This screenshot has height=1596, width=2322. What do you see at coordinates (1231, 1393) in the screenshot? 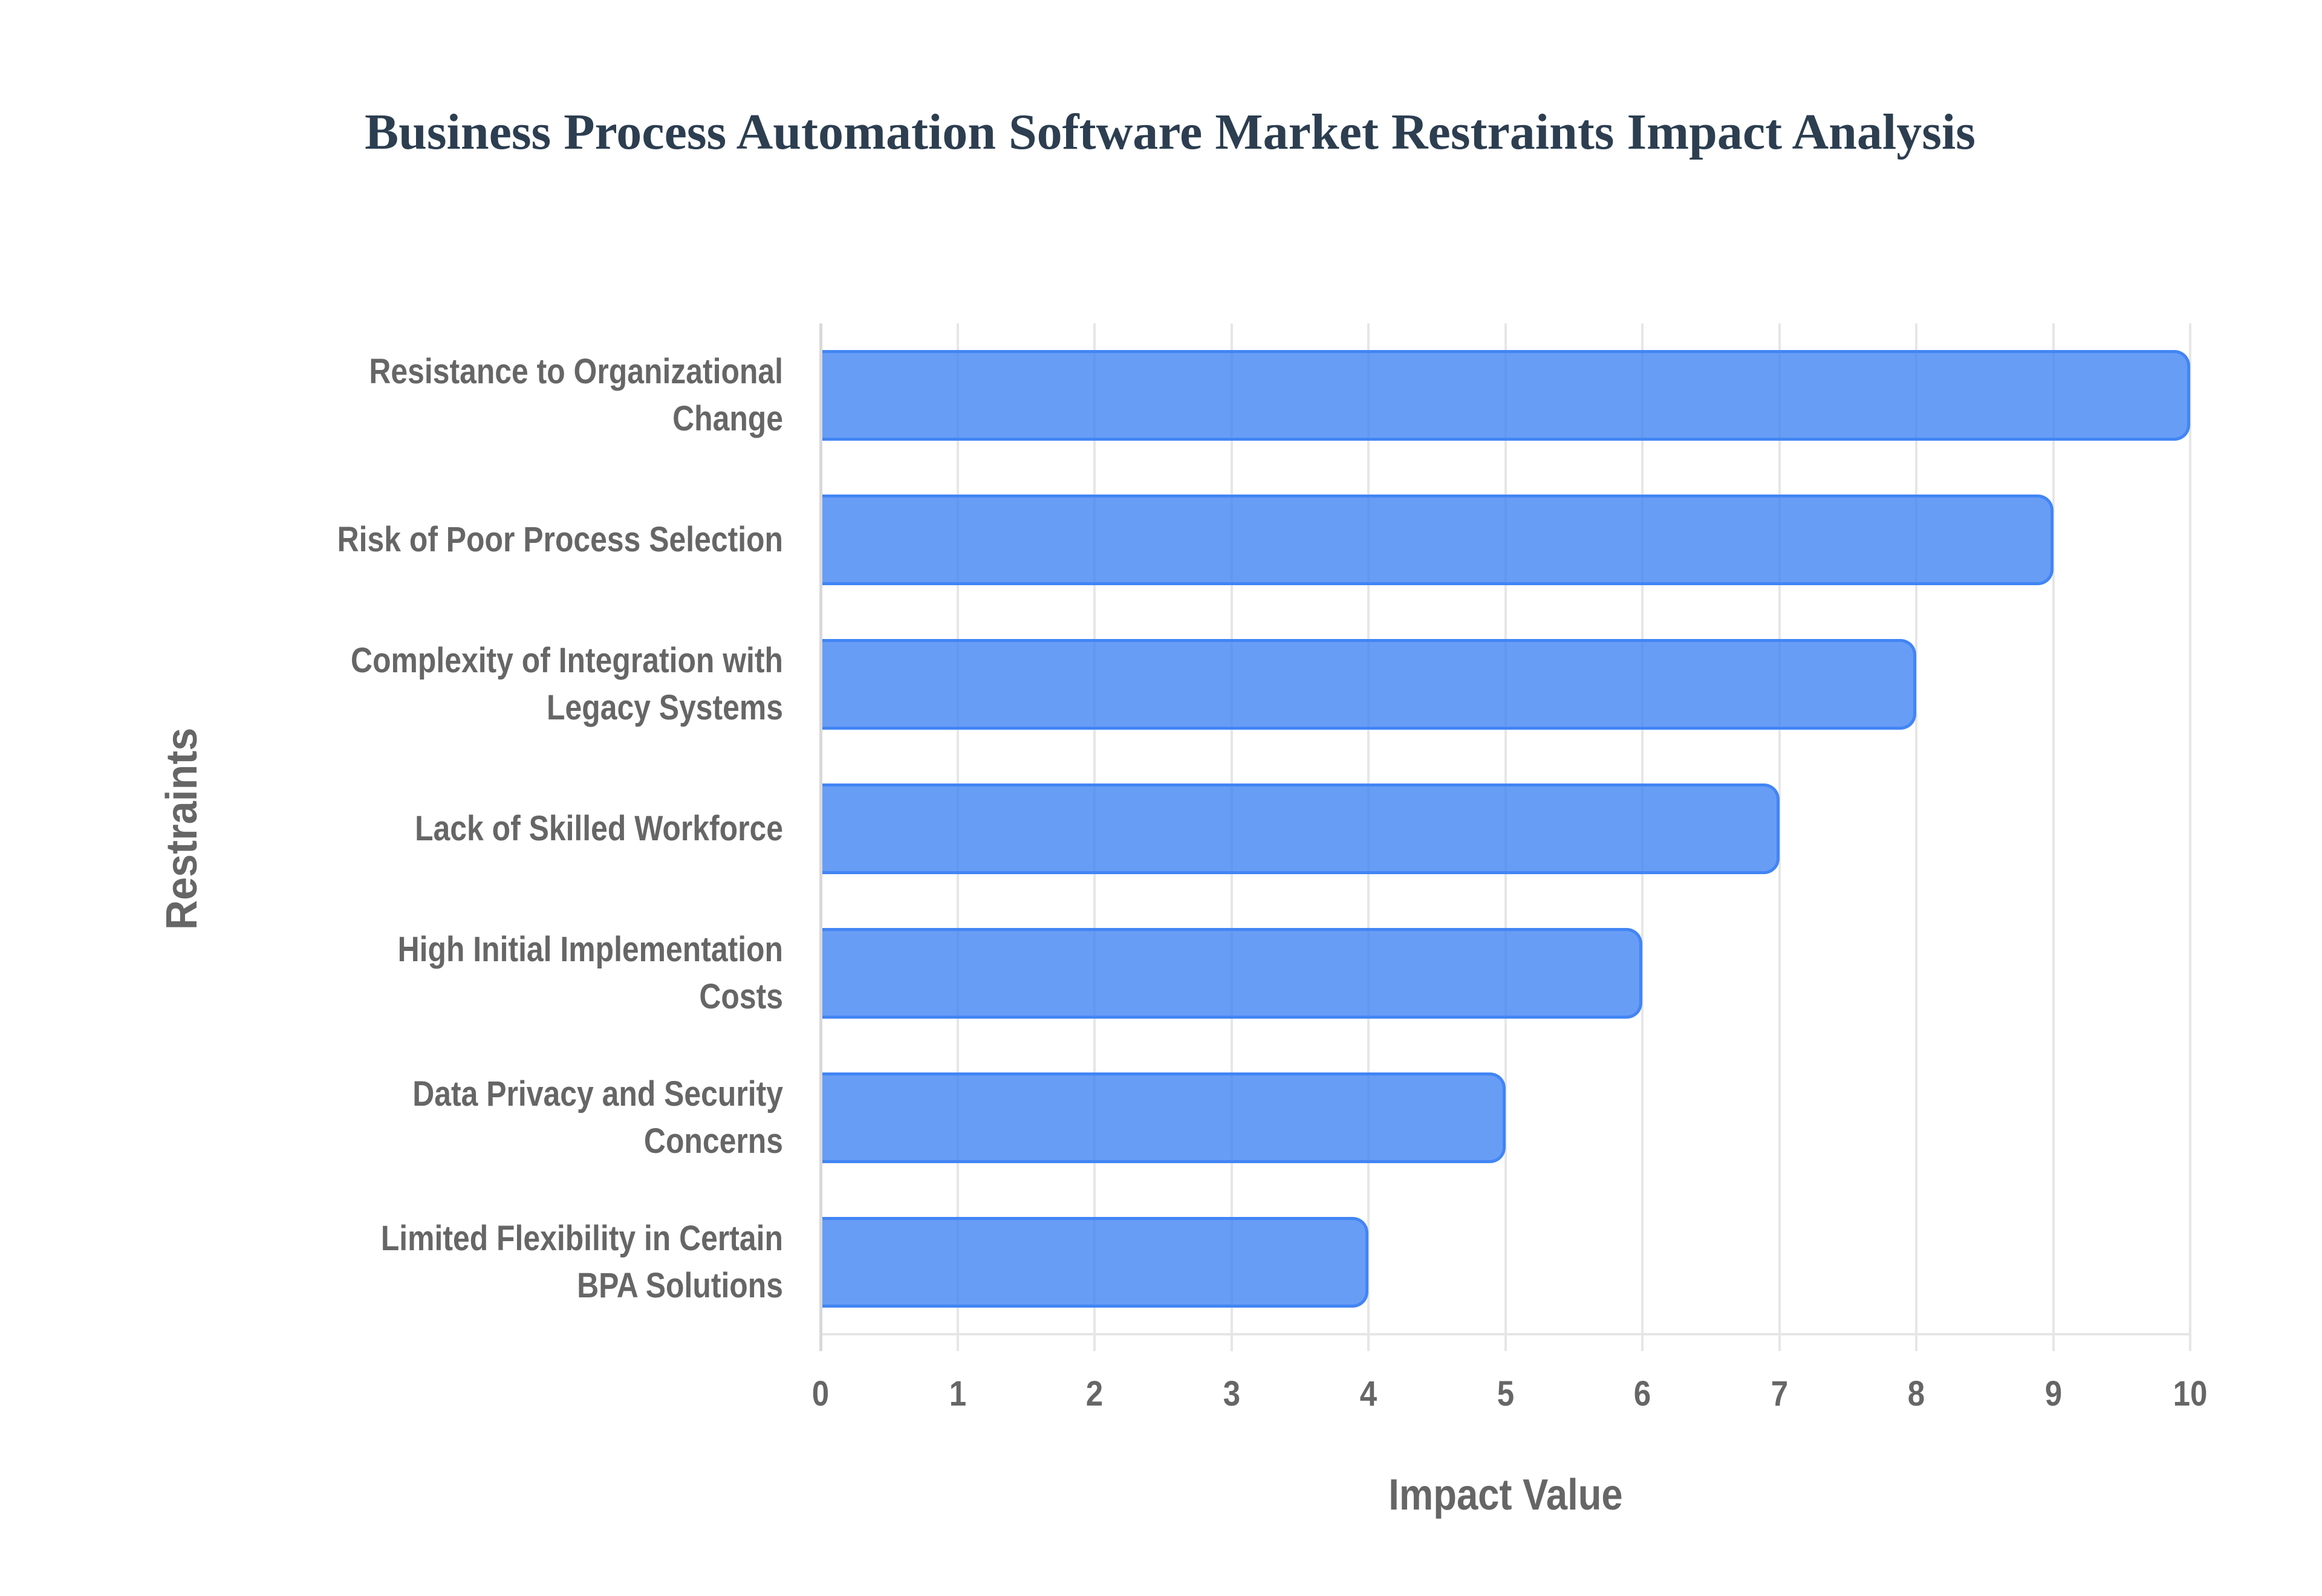
I see `x-tick-label: 3` at bounding box center [1231, 1393].